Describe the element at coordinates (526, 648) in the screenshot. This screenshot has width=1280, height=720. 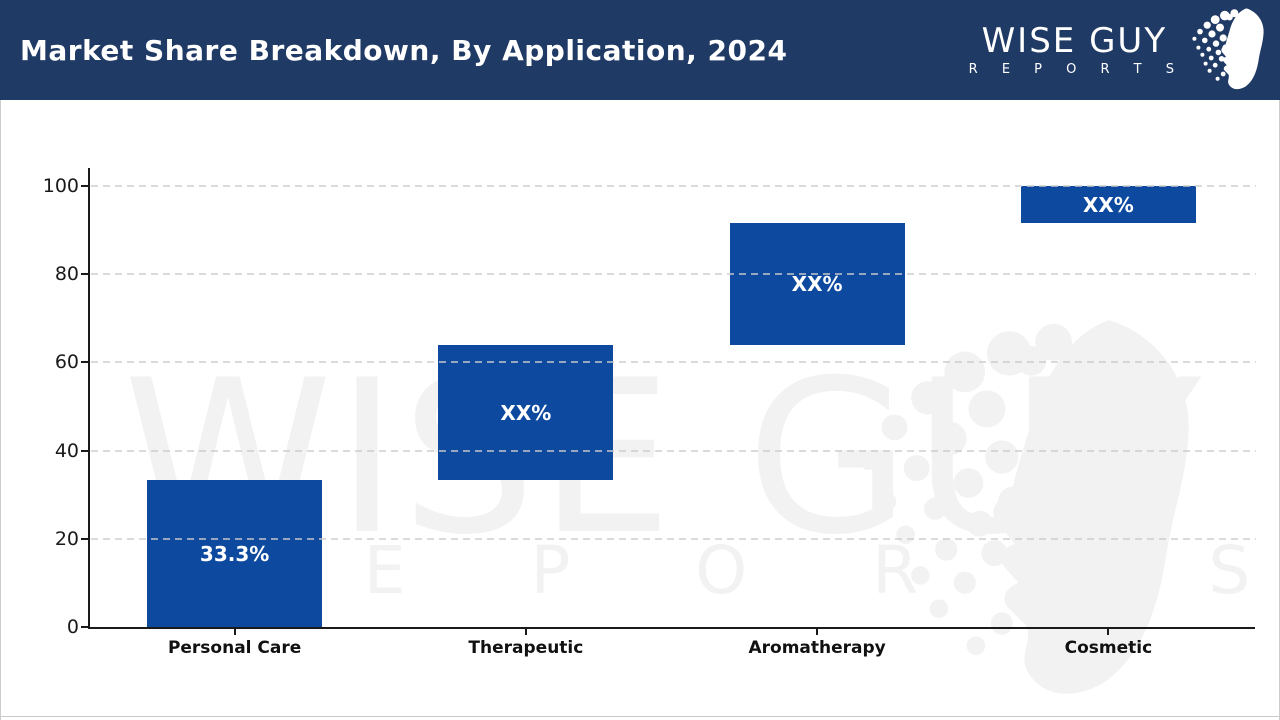
I see `x-tick-label: Therapeutic` at that location.